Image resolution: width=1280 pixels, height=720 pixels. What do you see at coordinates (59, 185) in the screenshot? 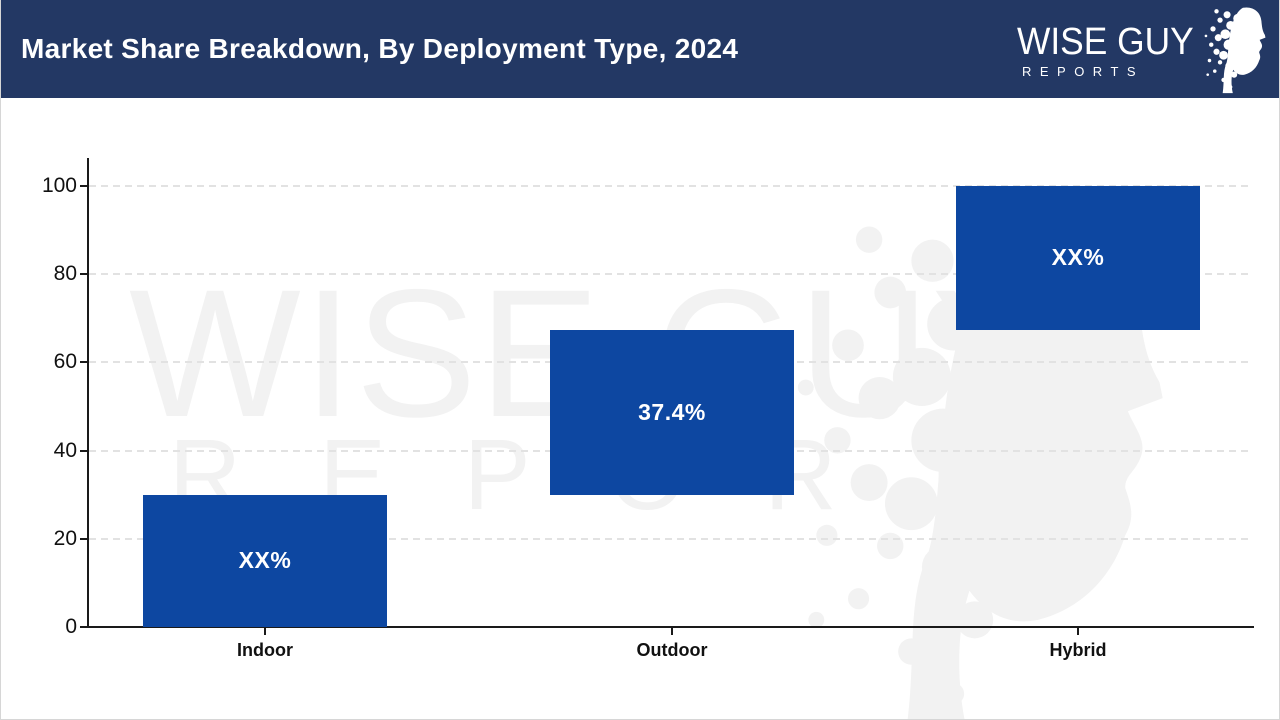
I see `y-tick-label-100: 100` at bounding box center [59, 185].